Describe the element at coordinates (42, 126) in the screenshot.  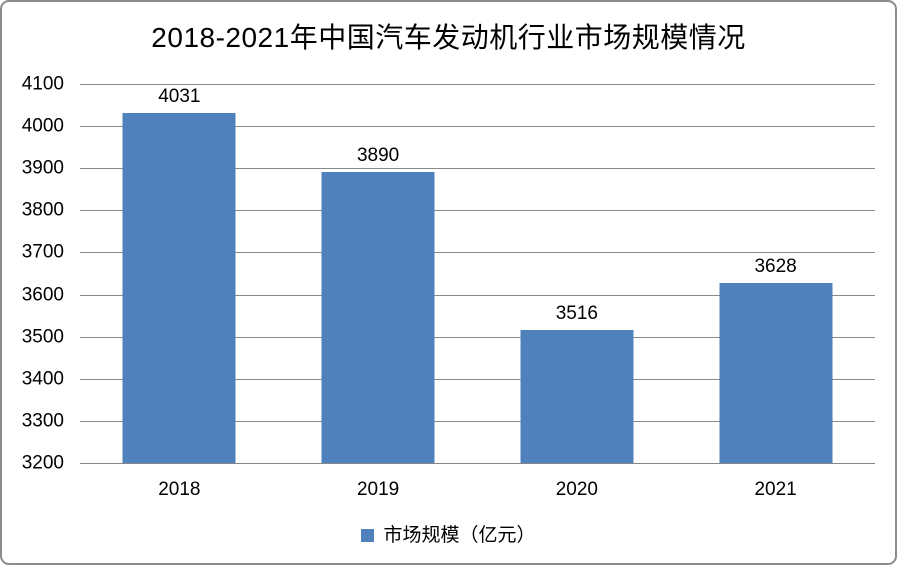
I see `y-axis-tick-4000: 4000` at that location.